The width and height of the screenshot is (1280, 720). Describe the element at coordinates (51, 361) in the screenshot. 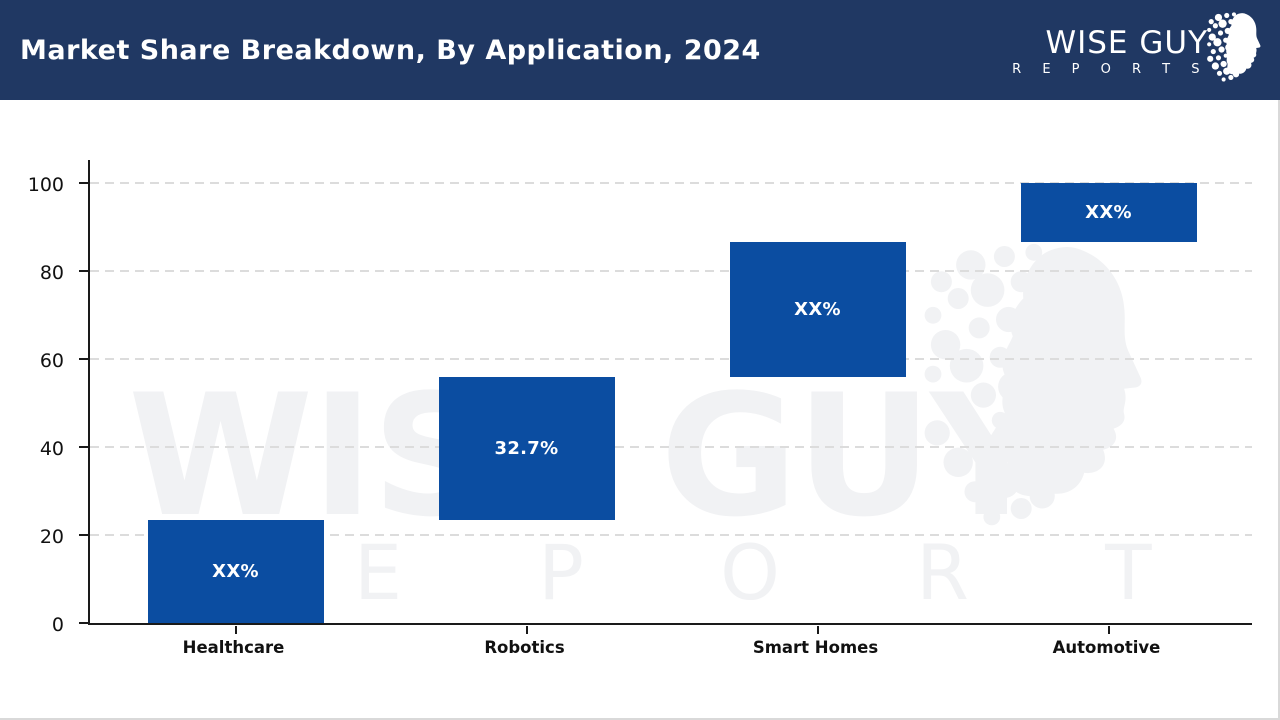

I see `y-tick-label-60: 60` at that location.